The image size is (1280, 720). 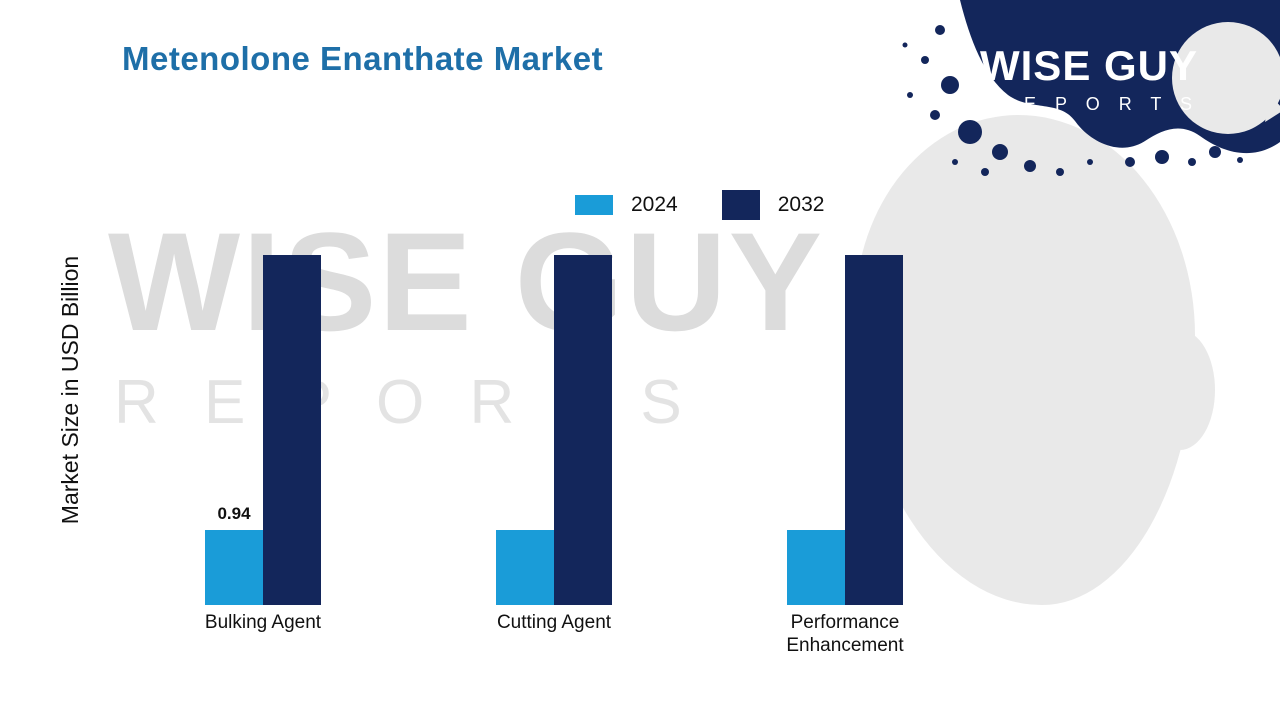 I want to click on logo-graphic: WISE GUY R E P O R T S, so click(x=1091, y=88).